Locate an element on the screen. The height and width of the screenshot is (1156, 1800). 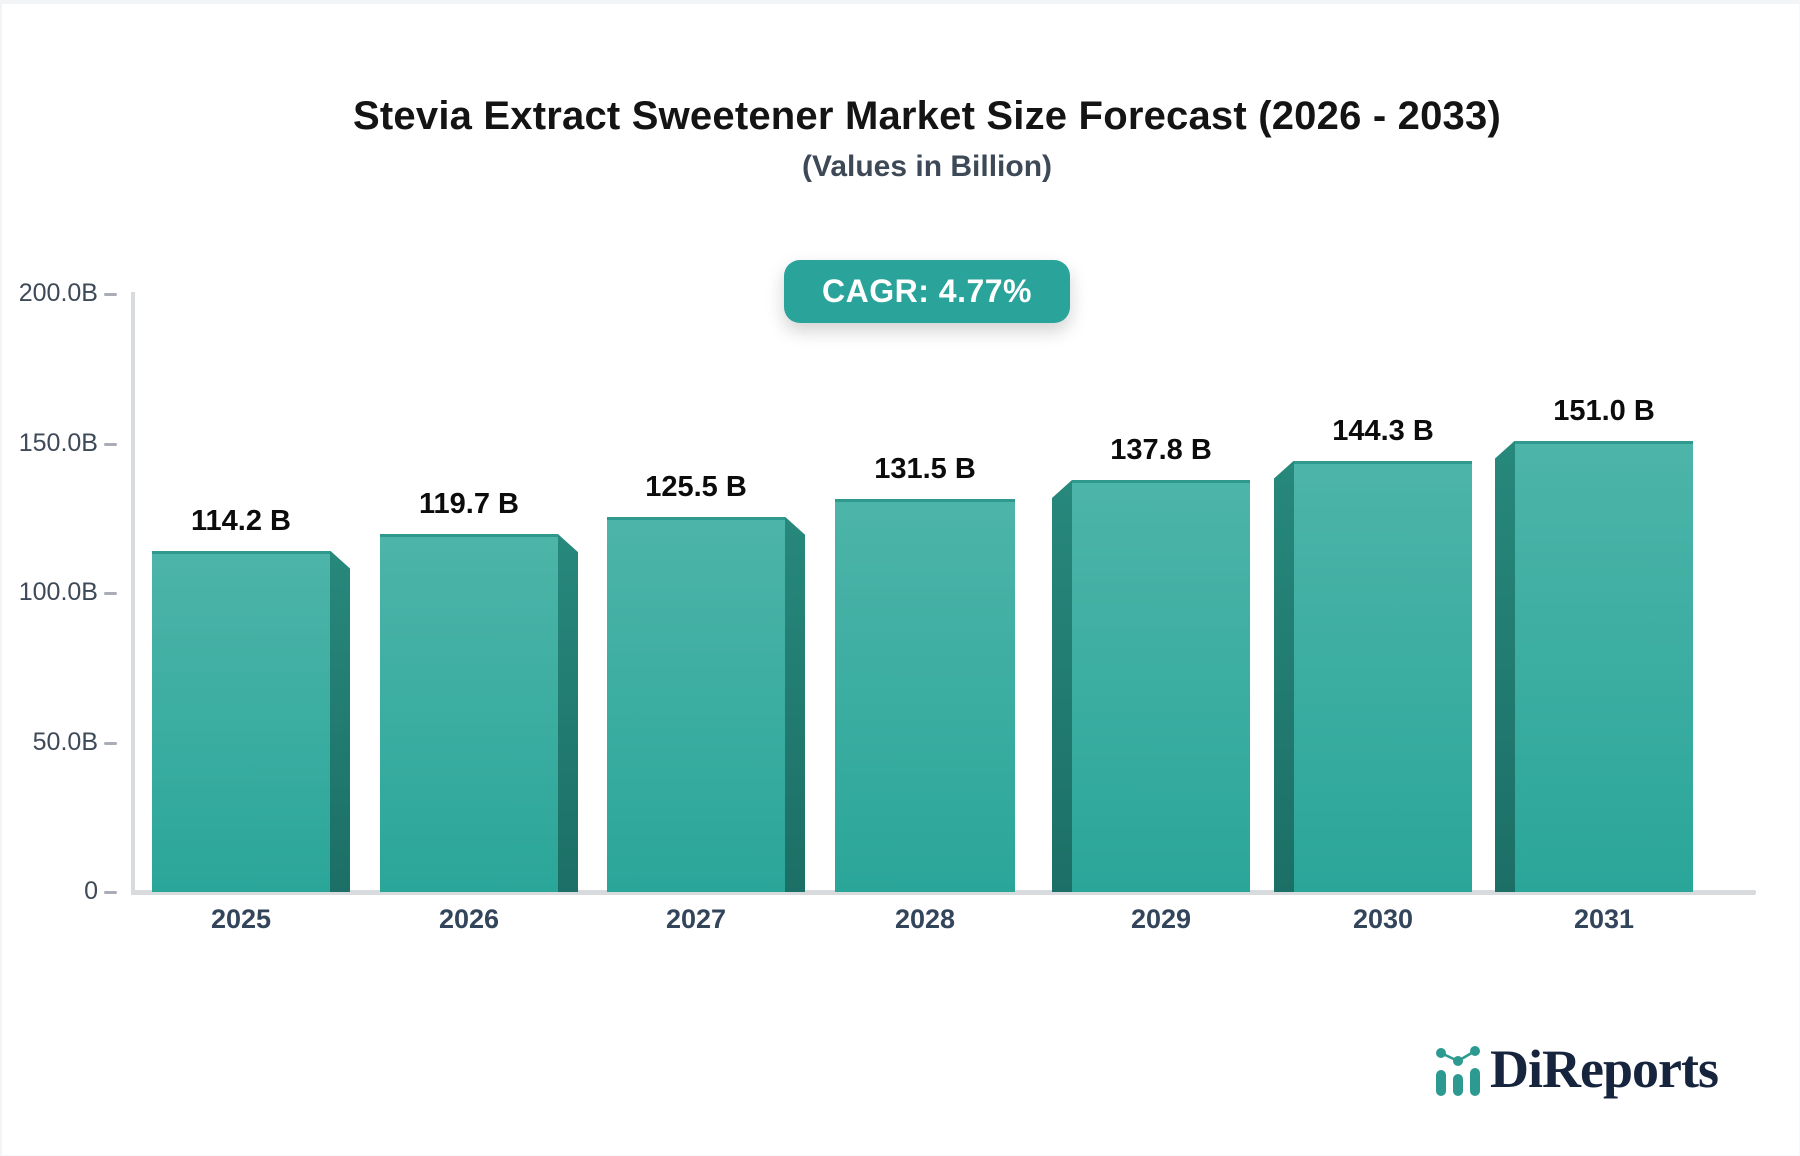
logo: DiReports is located at coordinates (1576, 1069).